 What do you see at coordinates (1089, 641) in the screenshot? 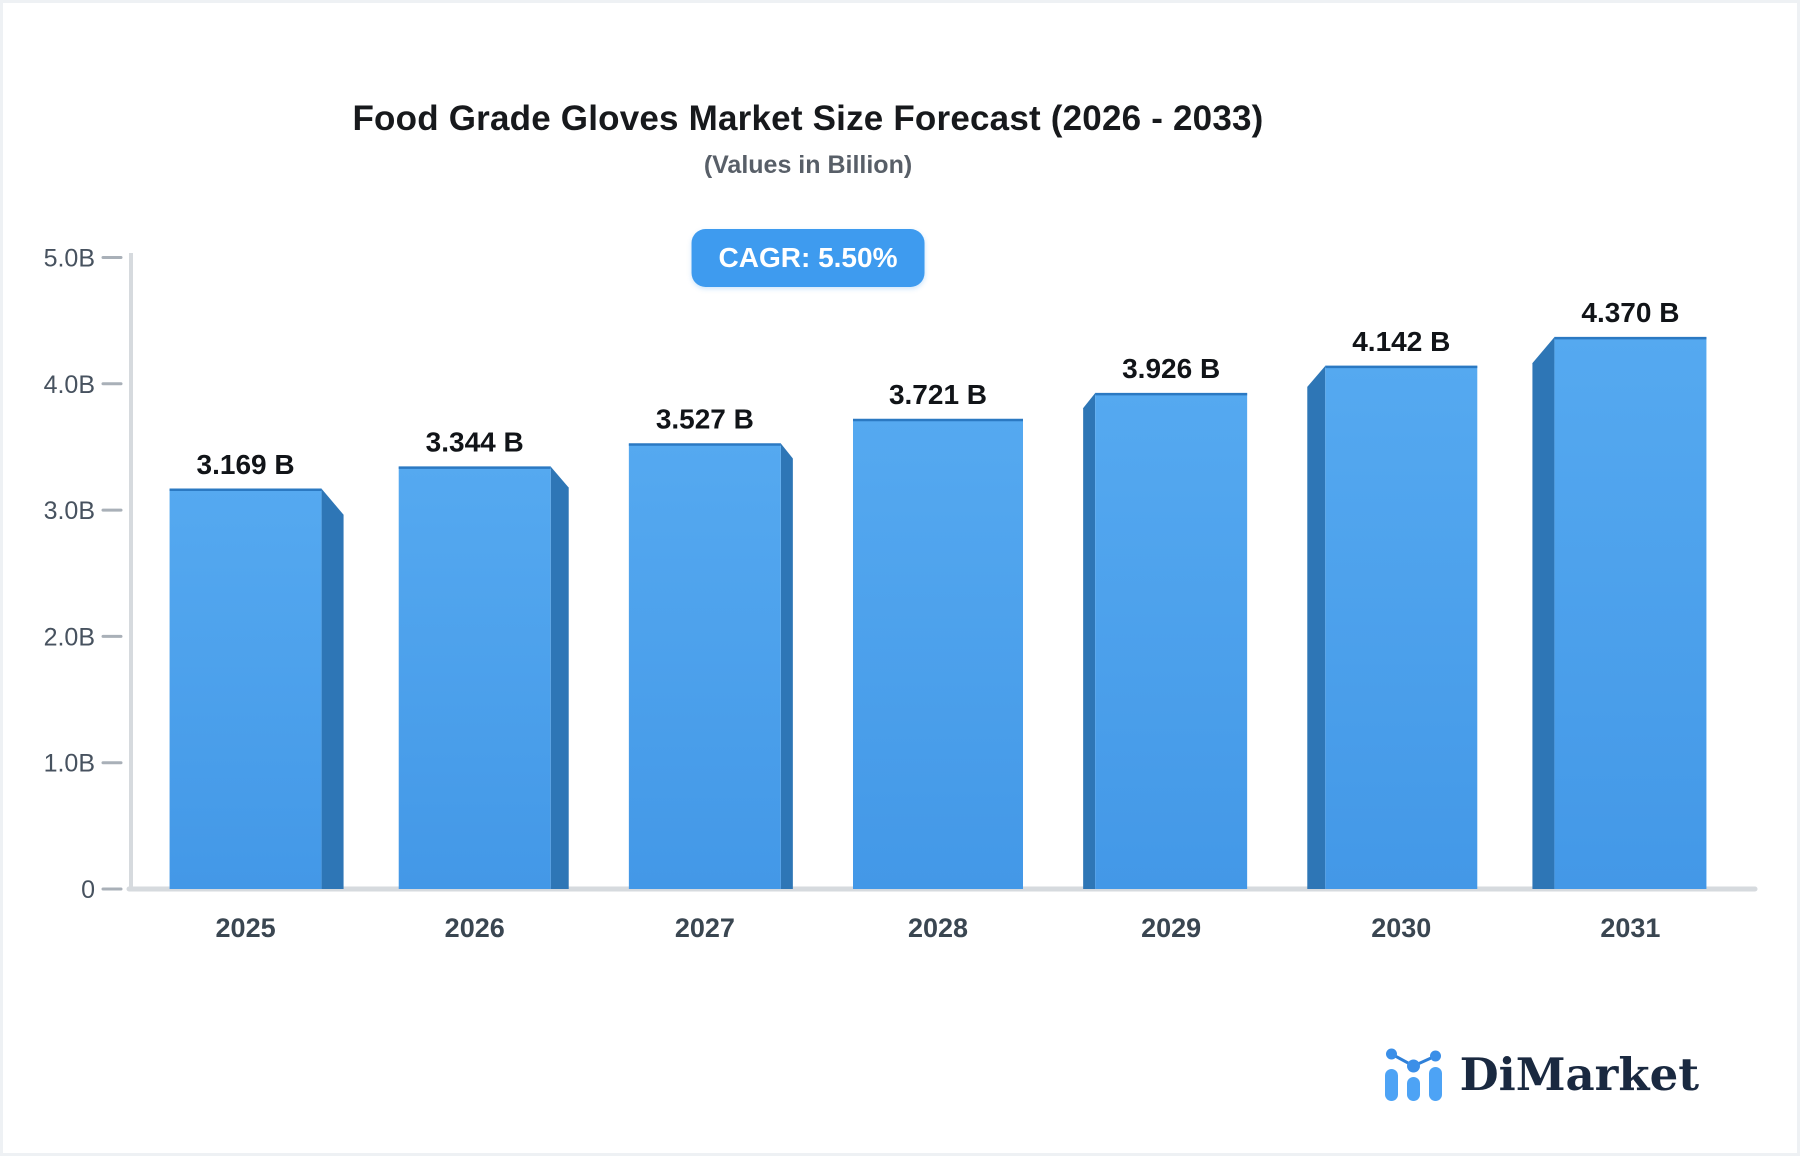
I see `bar-side-2029` at bounding box center [1089, 641].